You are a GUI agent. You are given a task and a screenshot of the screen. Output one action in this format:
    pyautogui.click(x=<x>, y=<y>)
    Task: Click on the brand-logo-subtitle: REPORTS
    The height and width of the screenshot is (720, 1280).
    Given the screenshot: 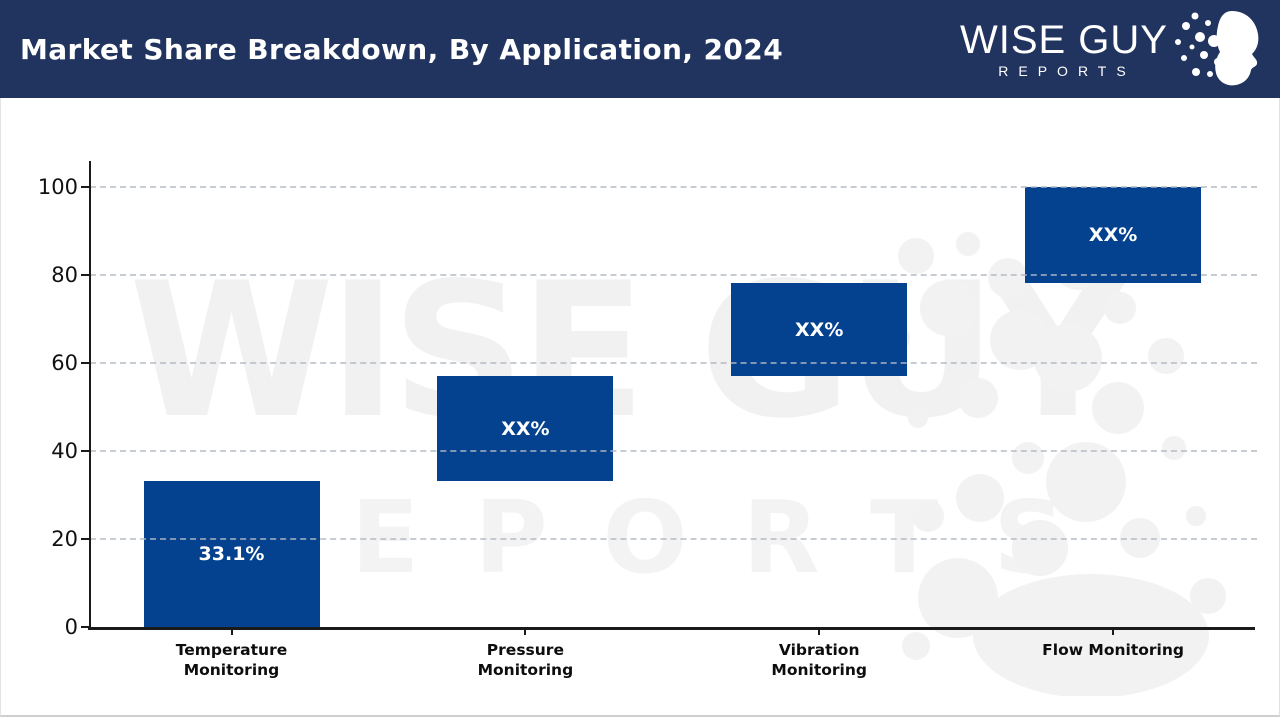 What is the action you would take?
    pyautogui.click(x=1067, y=71)
    